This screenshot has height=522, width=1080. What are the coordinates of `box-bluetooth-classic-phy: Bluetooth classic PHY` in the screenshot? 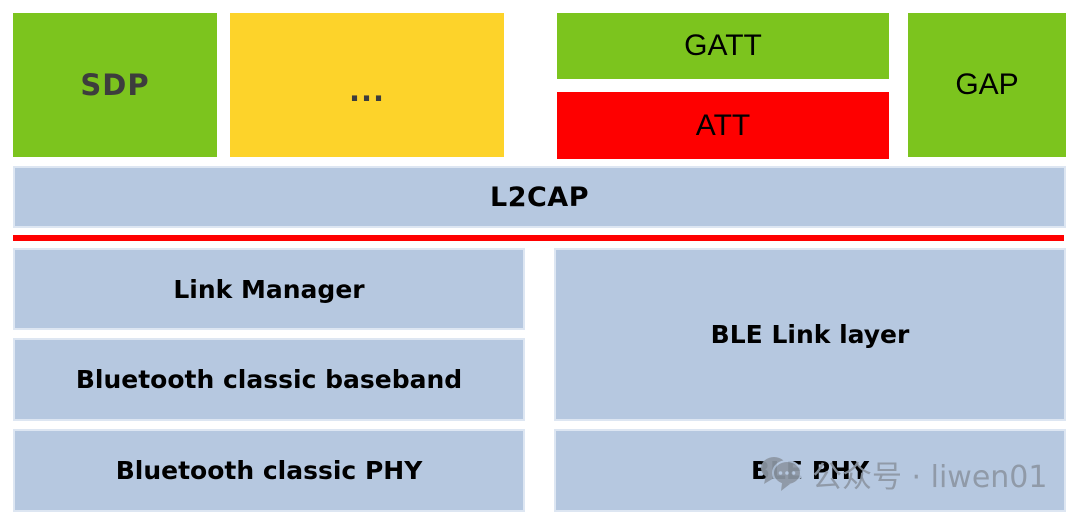 It's located at (269, 470).